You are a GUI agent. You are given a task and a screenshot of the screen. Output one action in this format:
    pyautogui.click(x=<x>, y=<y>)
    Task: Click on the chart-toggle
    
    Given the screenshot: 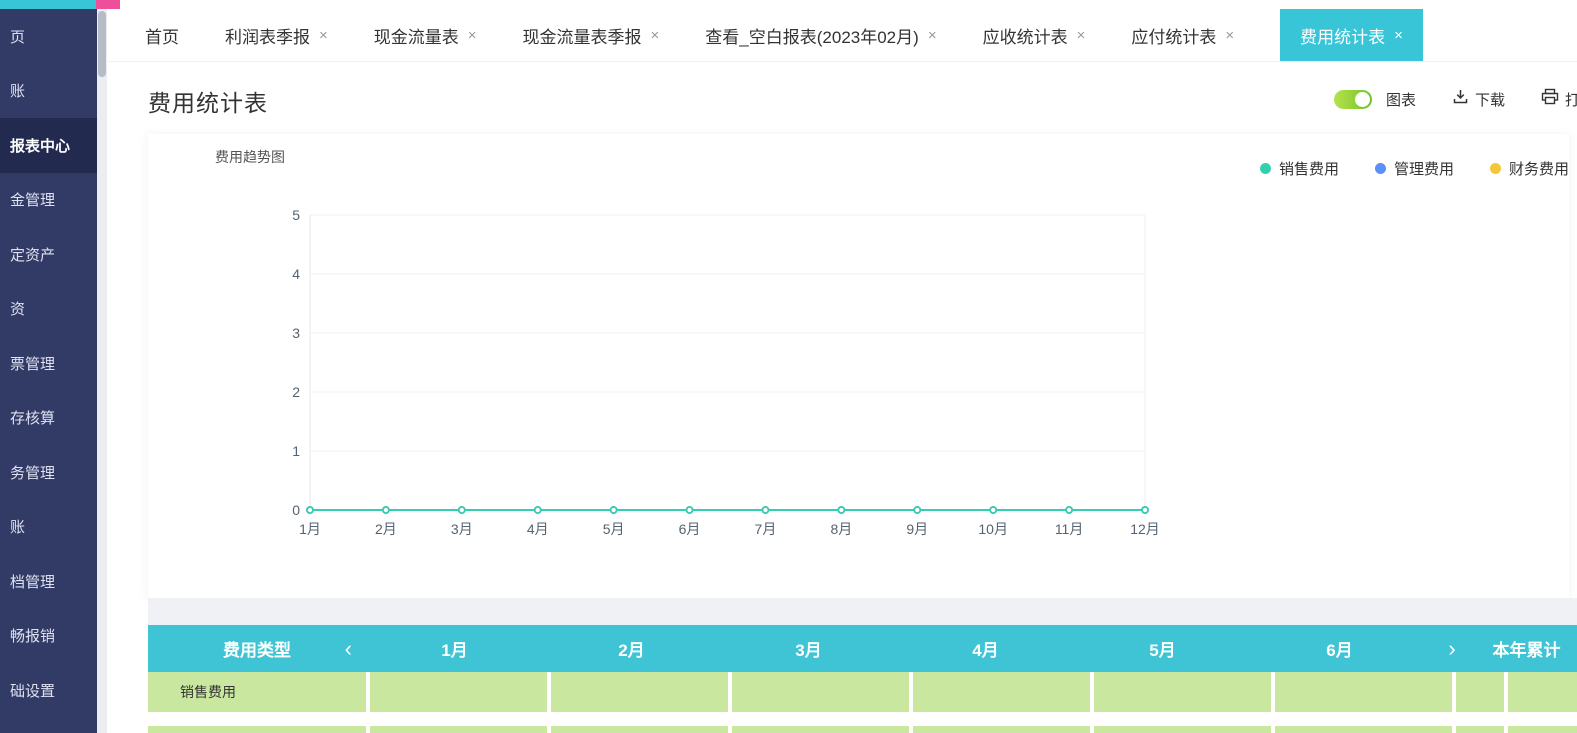 What is the action you would take?
    pyautogui.click(x=1352, y=99)
    